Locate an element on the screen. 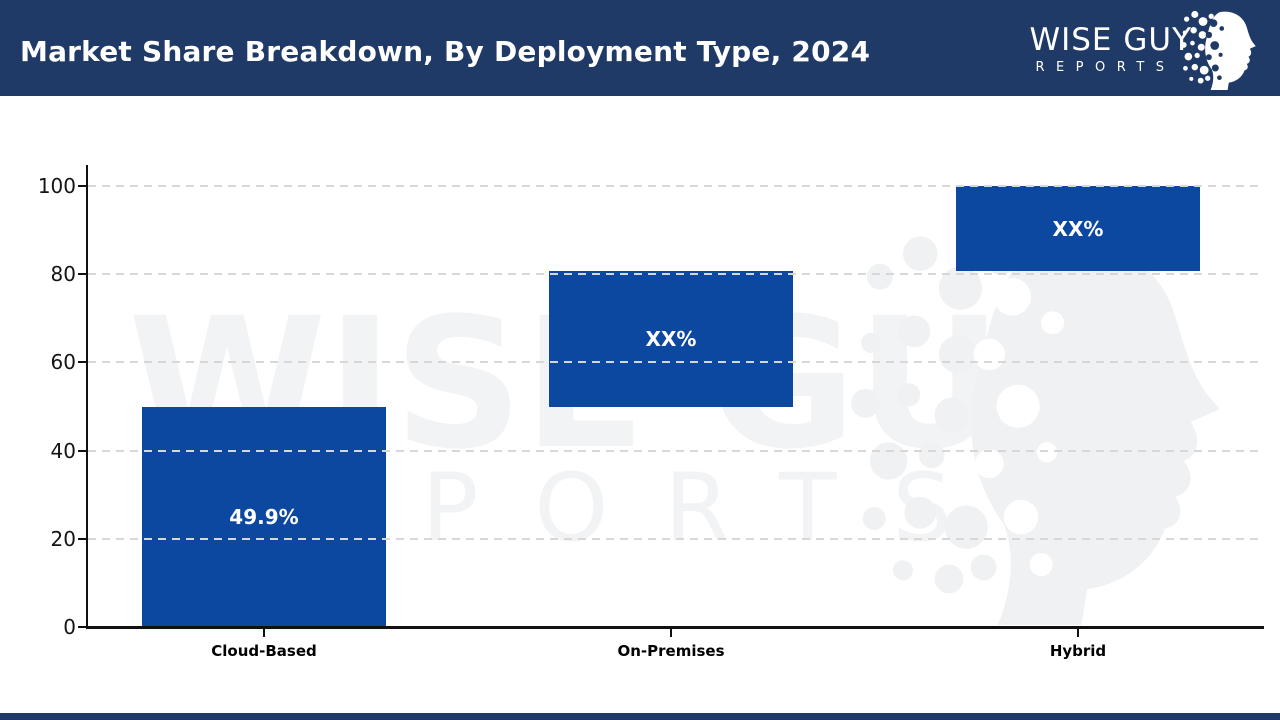 This screenshot has width=1280, height=720. y-axis-tick-label-100: 100 is located at coordinates (56, 186).